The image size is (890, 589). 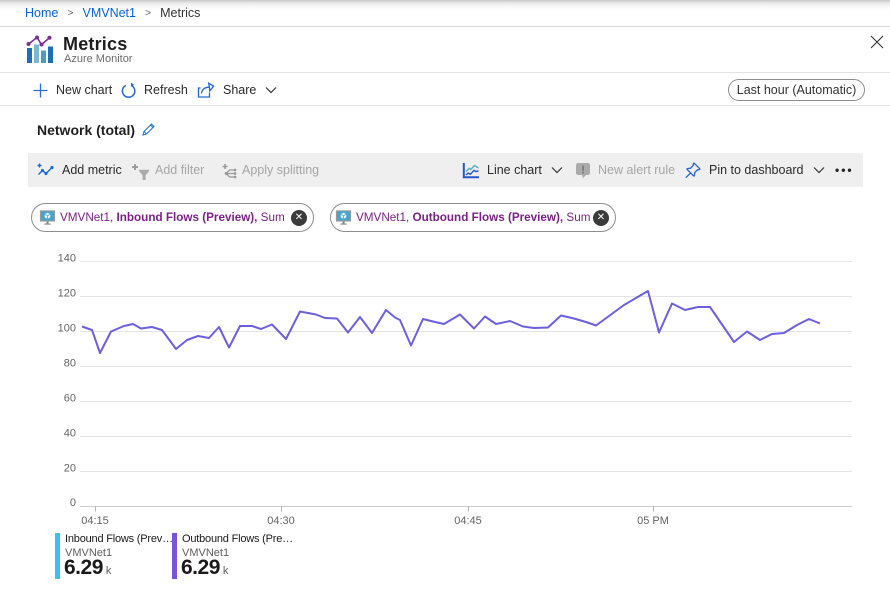 What do you see at coordinates (67, 259) in the screenshot?
I see `svg-text: 140` at bounding box center [67, 259].